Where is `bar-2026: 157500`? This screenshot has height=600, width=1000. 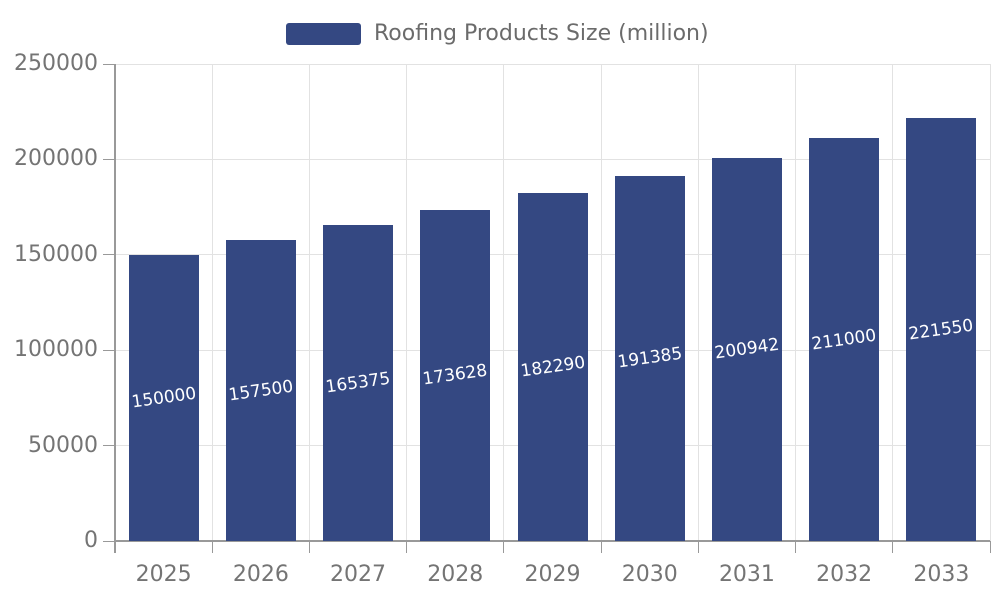 bar-2026: 157500 is located at coordinates (260, 390).